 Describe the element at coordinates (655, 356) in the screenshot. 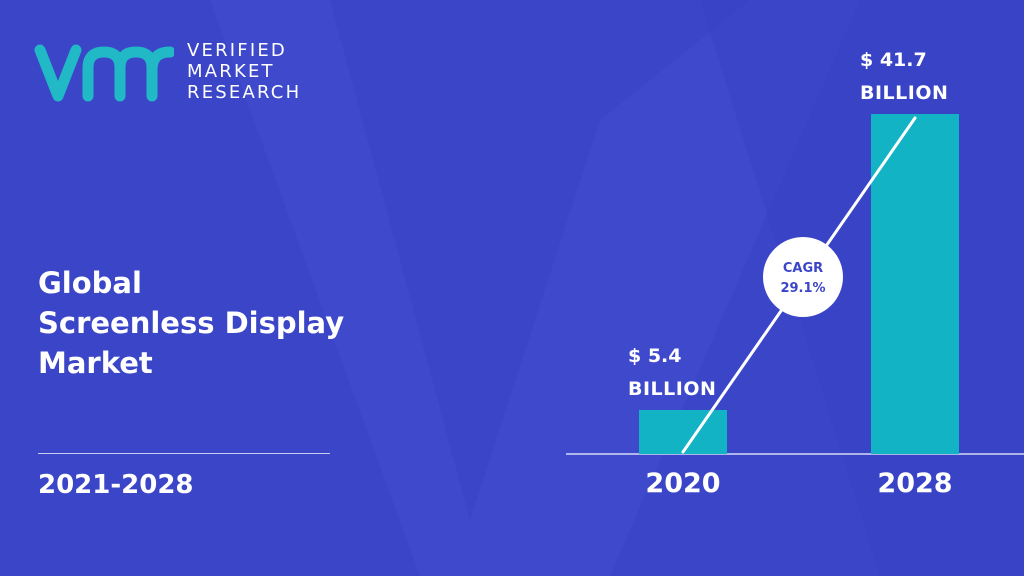

I see `data-label-value-2020: $ 5.4` at that location.